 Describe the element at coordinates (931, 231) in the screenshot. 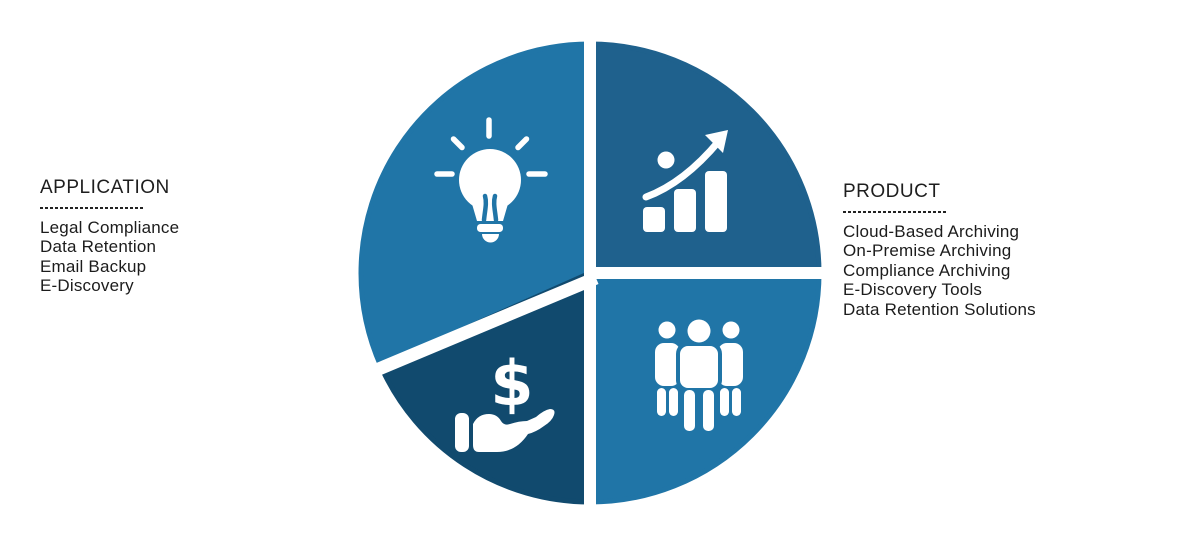

I see `list-item: Cloud-Based Archiving` at that location.